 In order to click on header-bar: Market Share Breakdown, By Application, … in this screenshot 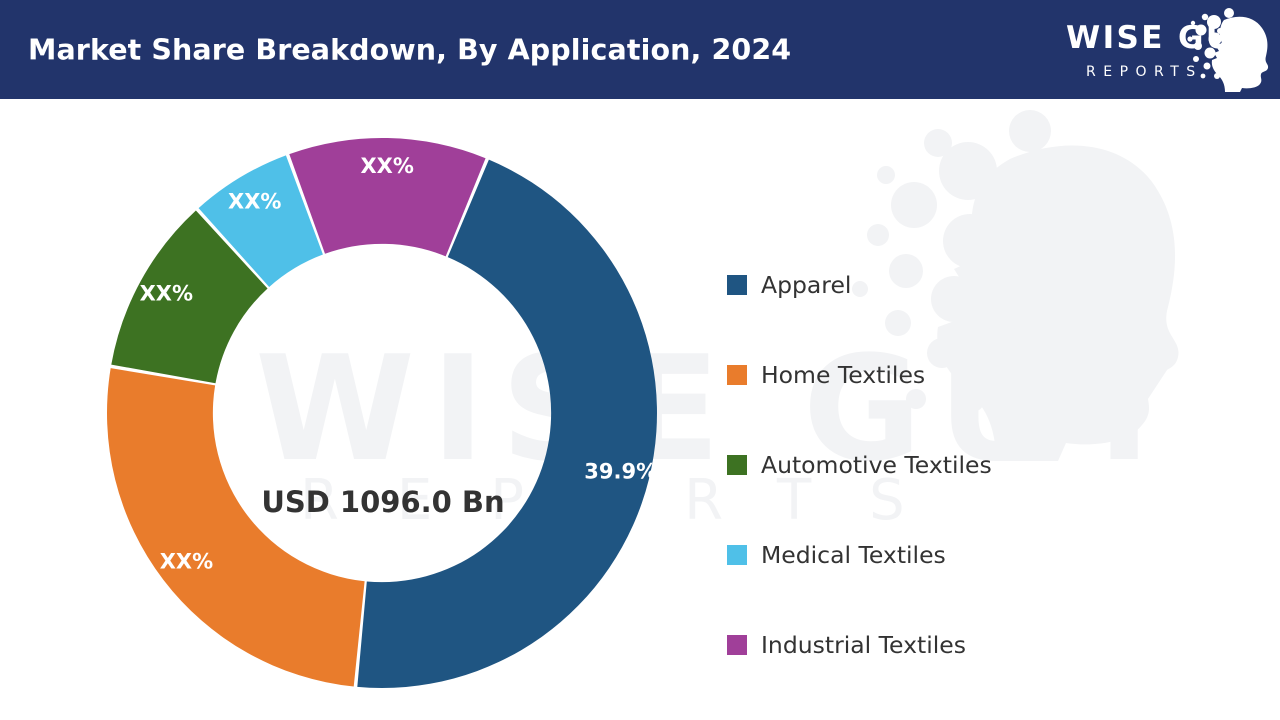, I will do `click(640, 49)`.